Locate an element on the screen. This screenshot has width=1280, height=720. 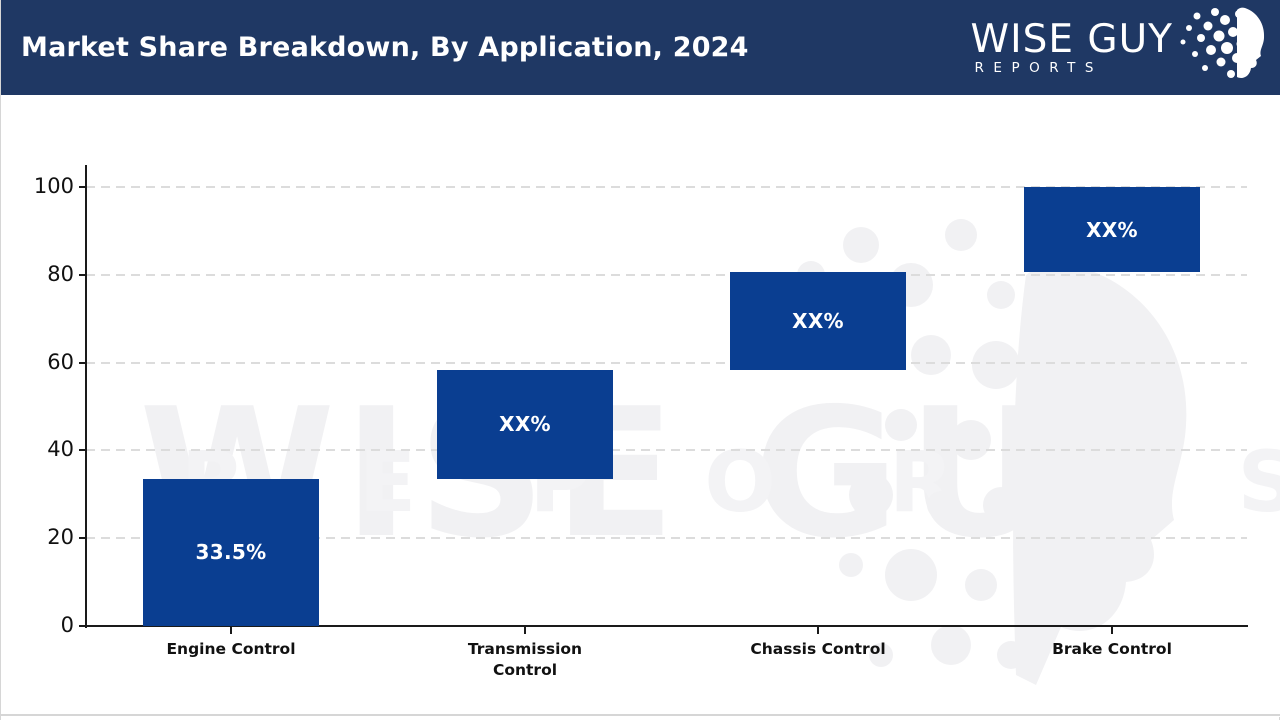
dotted-face-icon is located at coordinates (1221, 48).